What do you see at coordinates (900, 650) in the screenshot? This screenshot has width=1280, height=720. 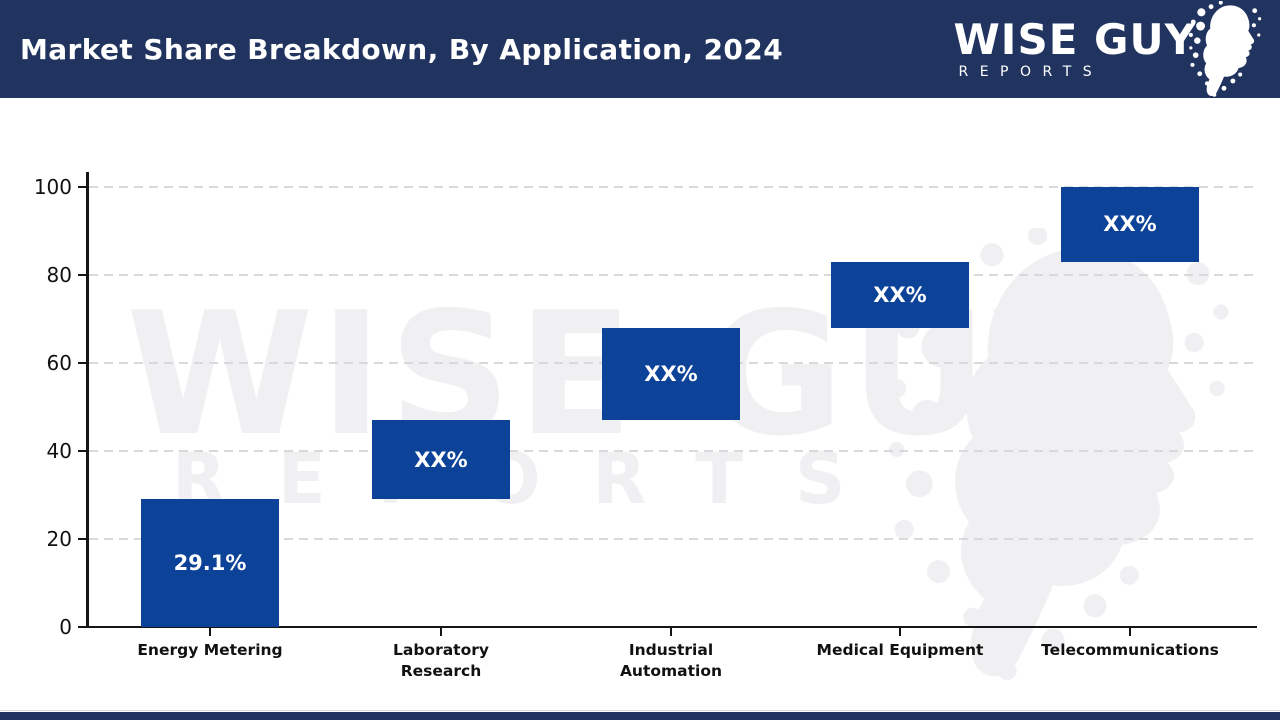 I see `x-axis-label: Medical Equipment` at bounding box center [900, 650].